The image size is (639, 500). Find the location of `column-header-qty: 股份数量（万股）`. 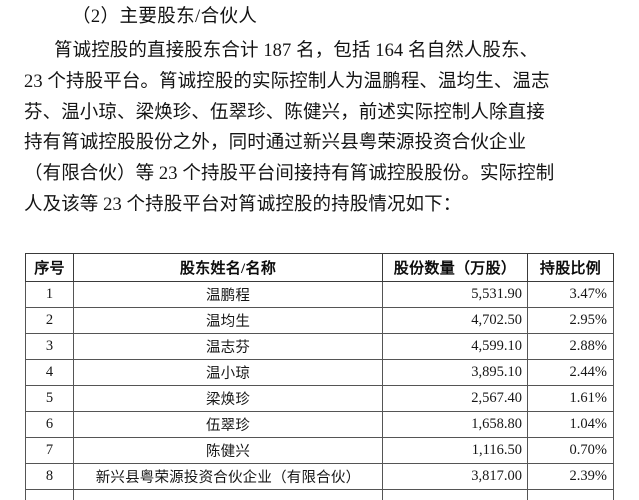

column-header-qty: 股份数量（万股） is located at coordinates (455, 267).